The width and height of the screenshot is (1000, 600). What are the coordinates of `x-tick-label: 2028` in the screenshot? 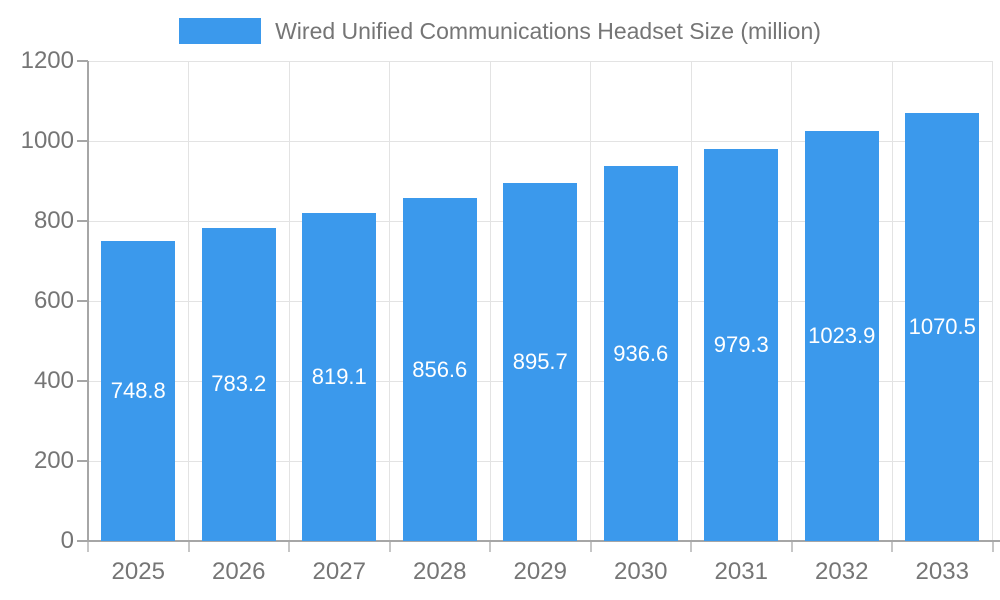 It's located at (440, 571).